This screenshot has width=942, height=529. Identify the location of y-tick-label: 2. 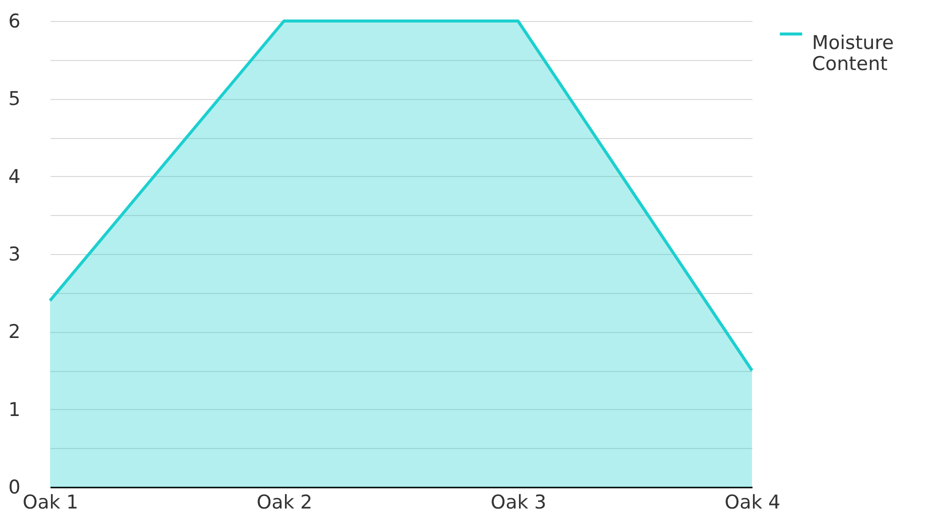
(14, 332).